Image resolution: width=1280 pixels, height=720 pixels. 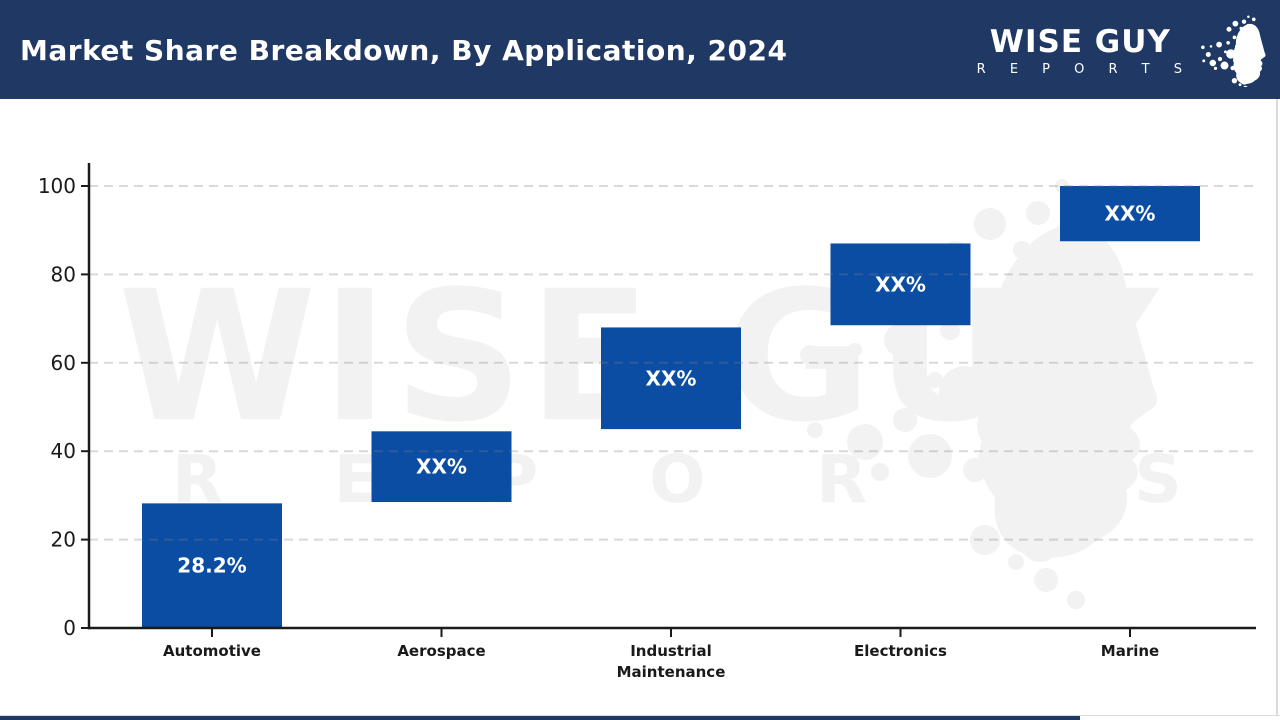 I want to click on category-label-electronics: Electronics, so click(x=900, y=651).